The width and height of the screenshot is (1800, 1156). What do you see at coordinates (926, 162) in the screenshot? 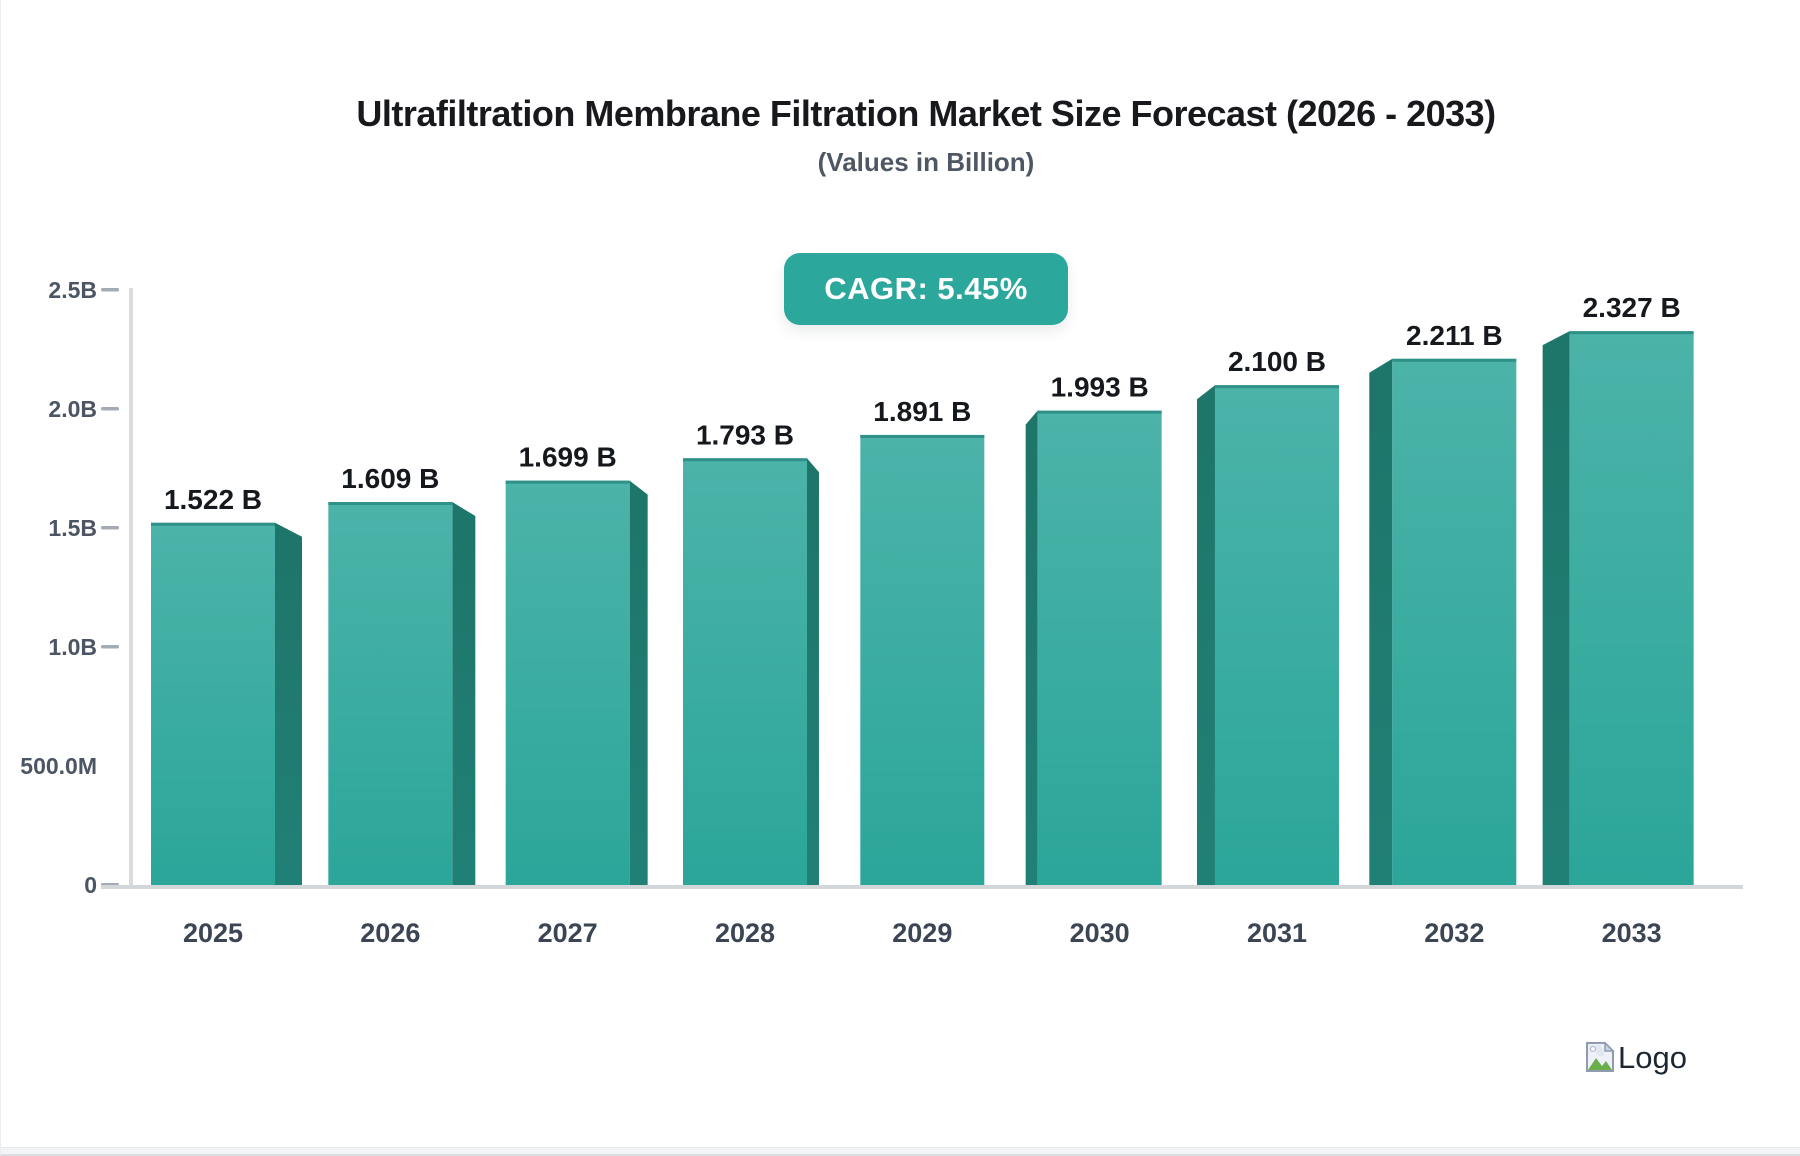
I see `chart-subtitle: (Values in Billion)` at bounding box center [926, 162].